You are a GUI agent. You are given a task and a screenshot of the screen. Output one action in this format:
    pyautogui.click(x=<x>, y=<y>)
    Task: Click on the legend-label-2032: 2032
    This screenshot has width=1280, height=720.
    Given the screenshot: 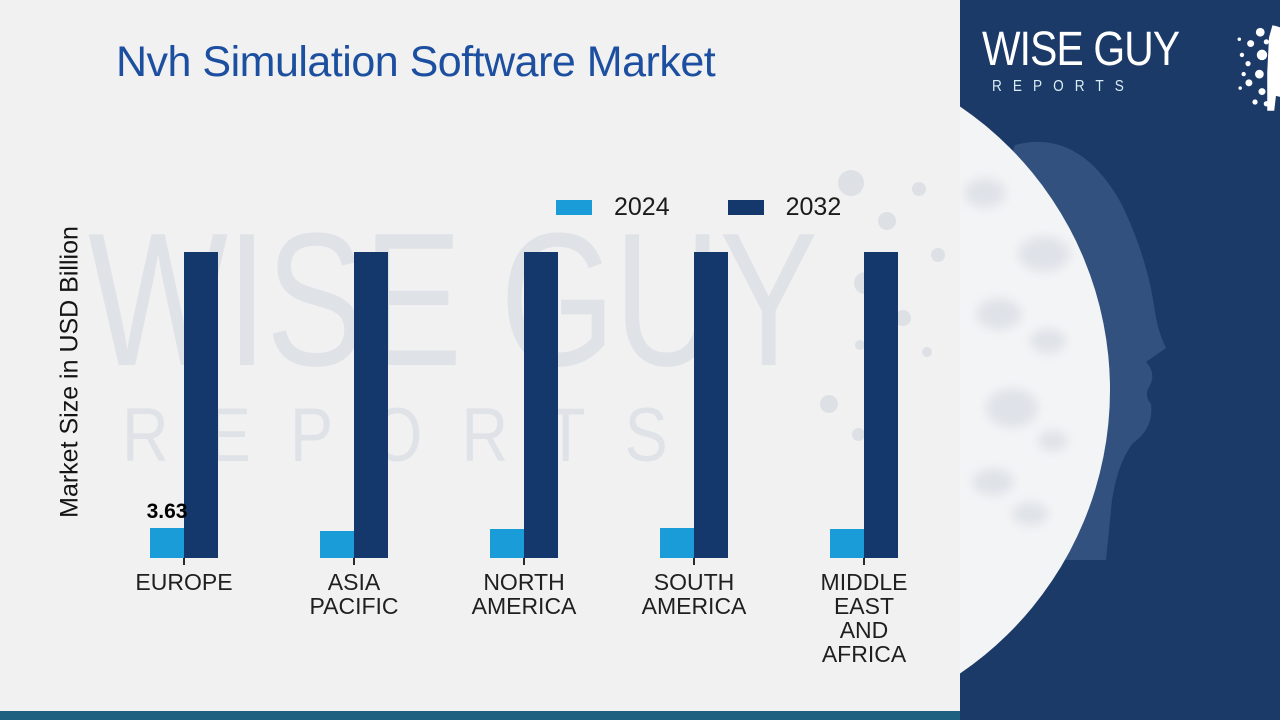 What is the action you would take?
    pyautogui.click(x=813, y=207)
    